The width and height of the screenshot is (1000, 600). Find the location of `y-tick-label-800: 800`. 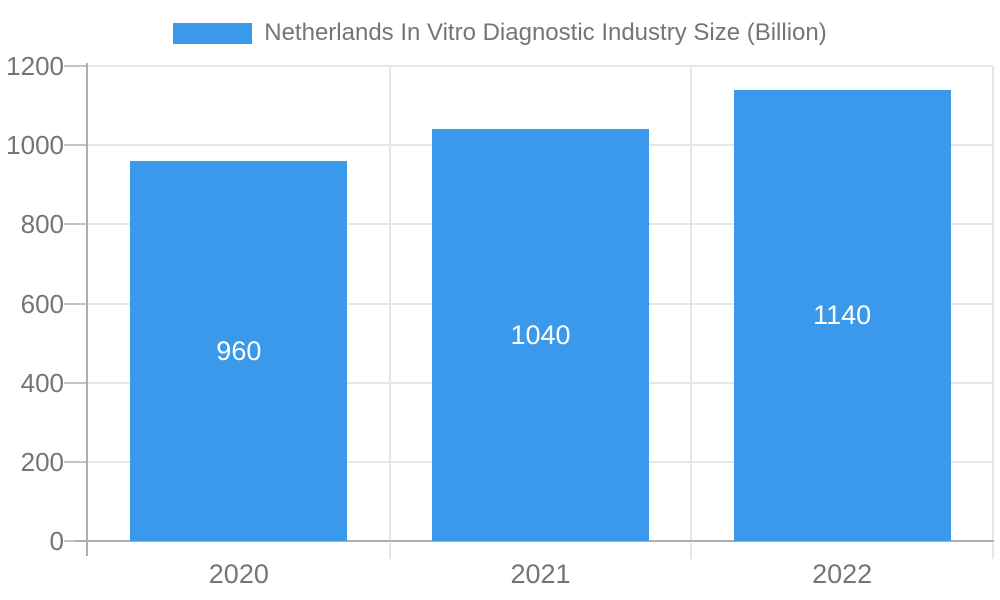

y-tick-label-800: 800 is located at coordinates (42, 224).